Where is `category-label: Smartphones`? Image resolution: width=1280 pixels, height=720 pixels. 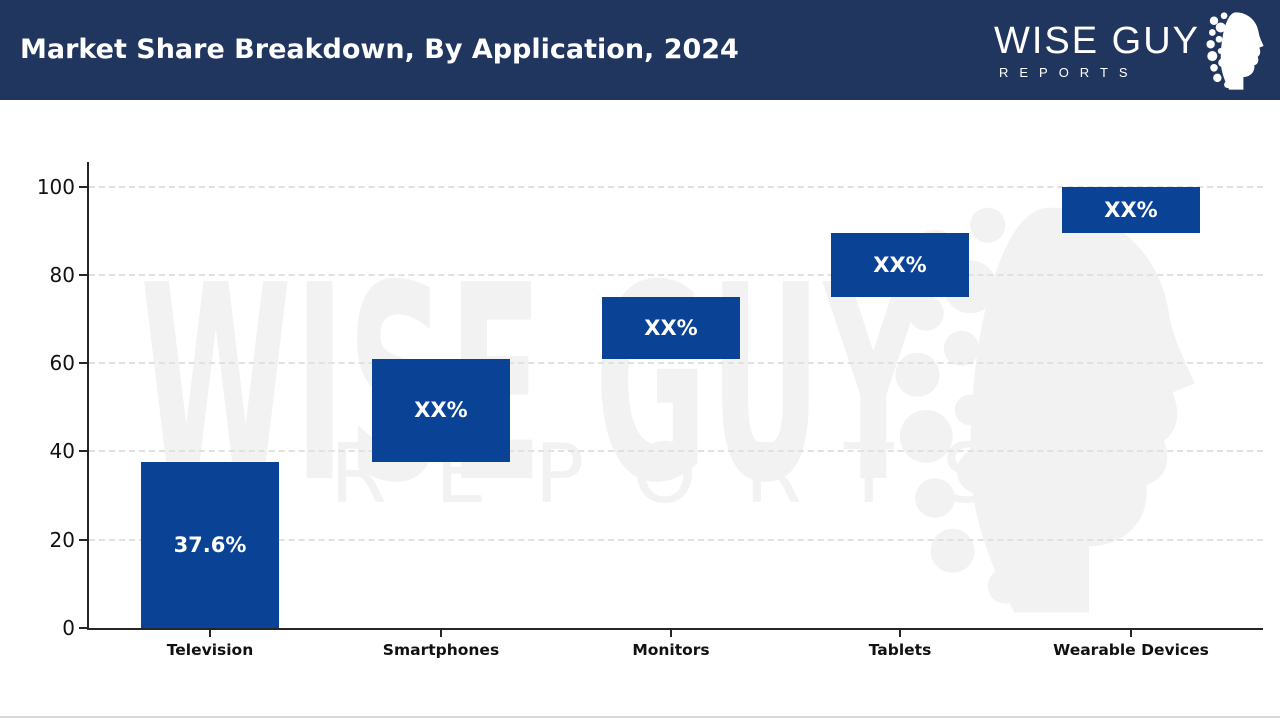
category-label: Smartphones is located at coordinates (441, 650).